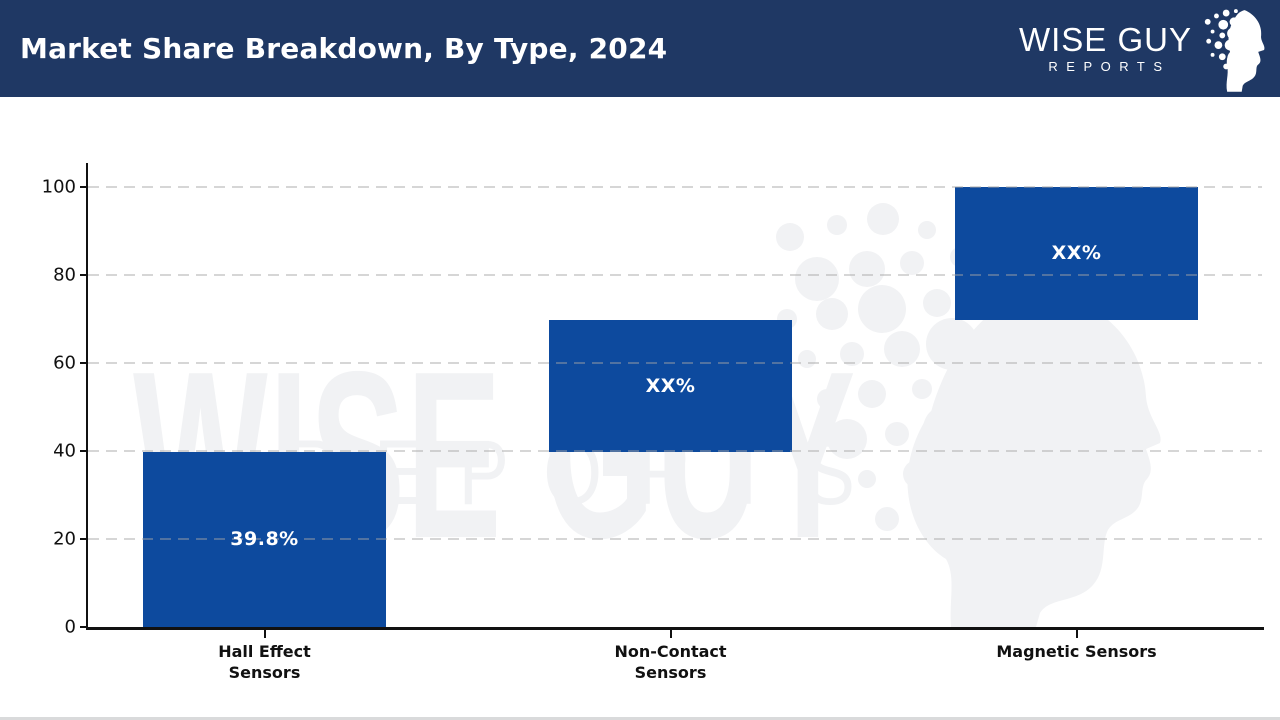 This screenshot has width=1280, height=720. Describe the element at coordinates (1109, 66) in the screenshot. I see `brand-logo-sub: REPORTS` at that location.